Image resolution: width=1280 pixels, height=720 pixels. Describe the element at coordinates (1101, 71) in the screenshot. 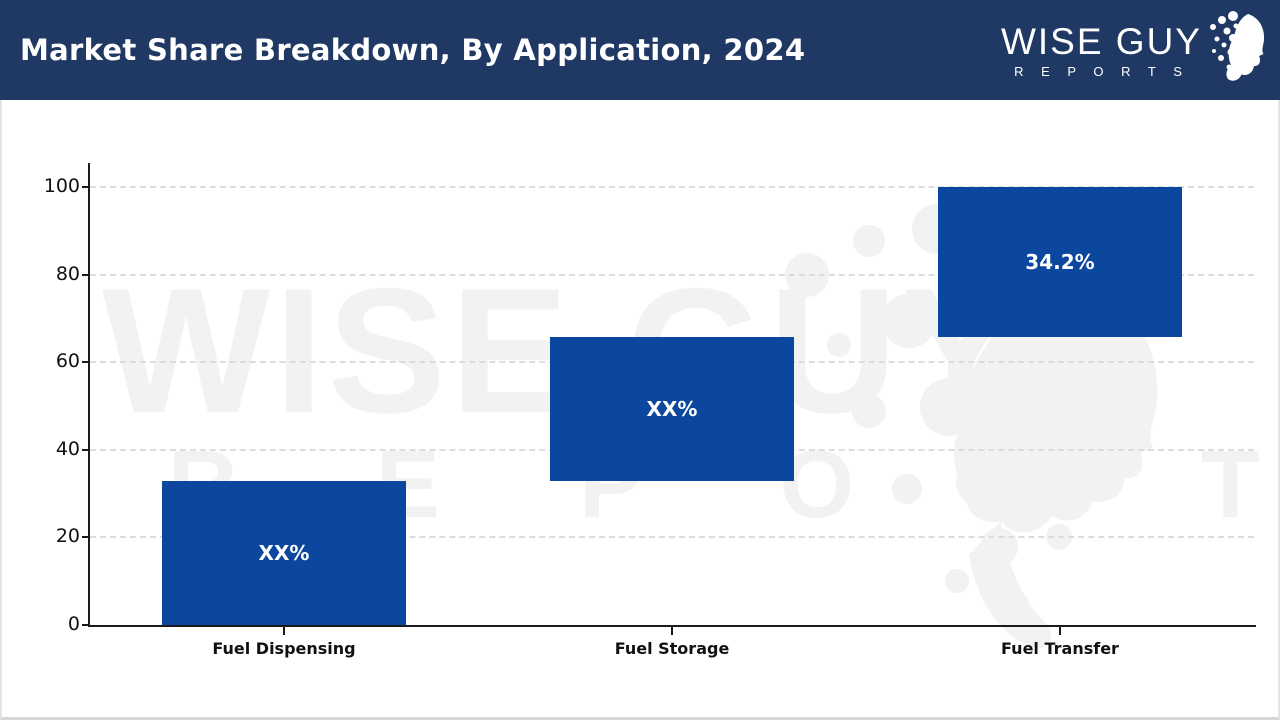

I see `logo-reports-label: R E P O R T S` at that location.